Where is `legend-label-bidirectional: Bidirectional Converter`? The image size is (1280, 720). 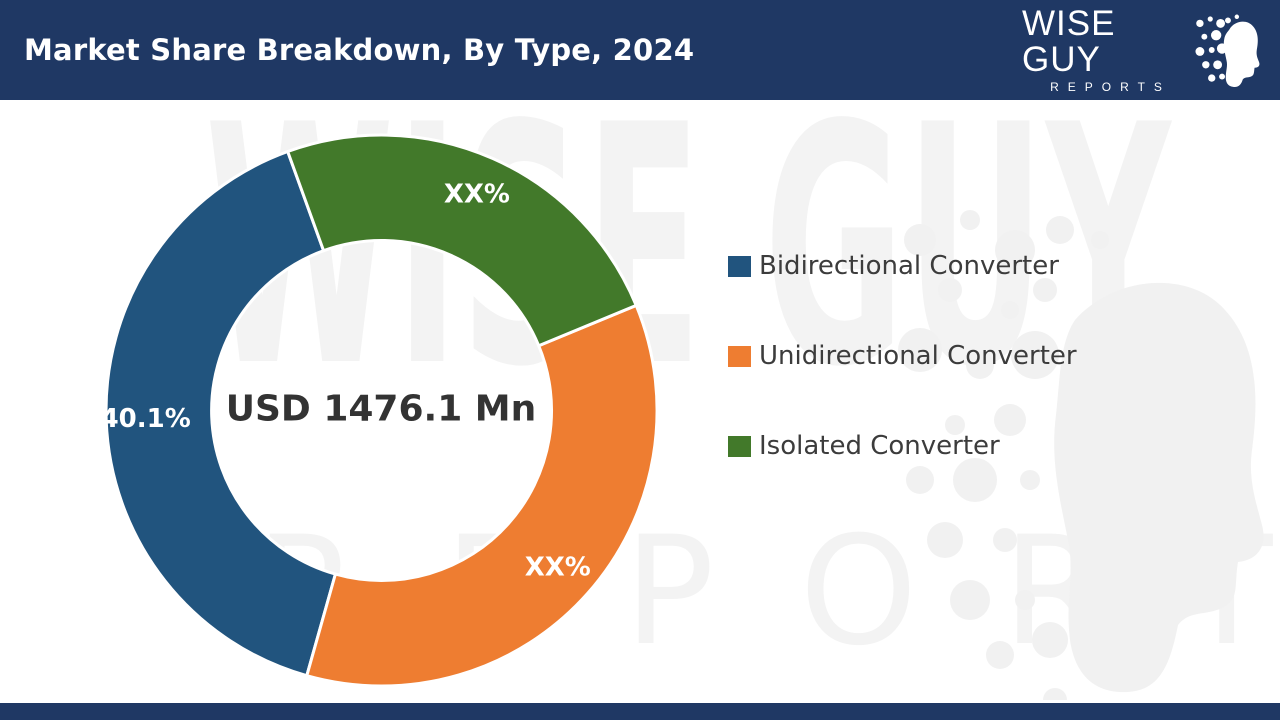 legend-label-bidirectional: Bidirectional Converter is located at coordinates (909, 266).